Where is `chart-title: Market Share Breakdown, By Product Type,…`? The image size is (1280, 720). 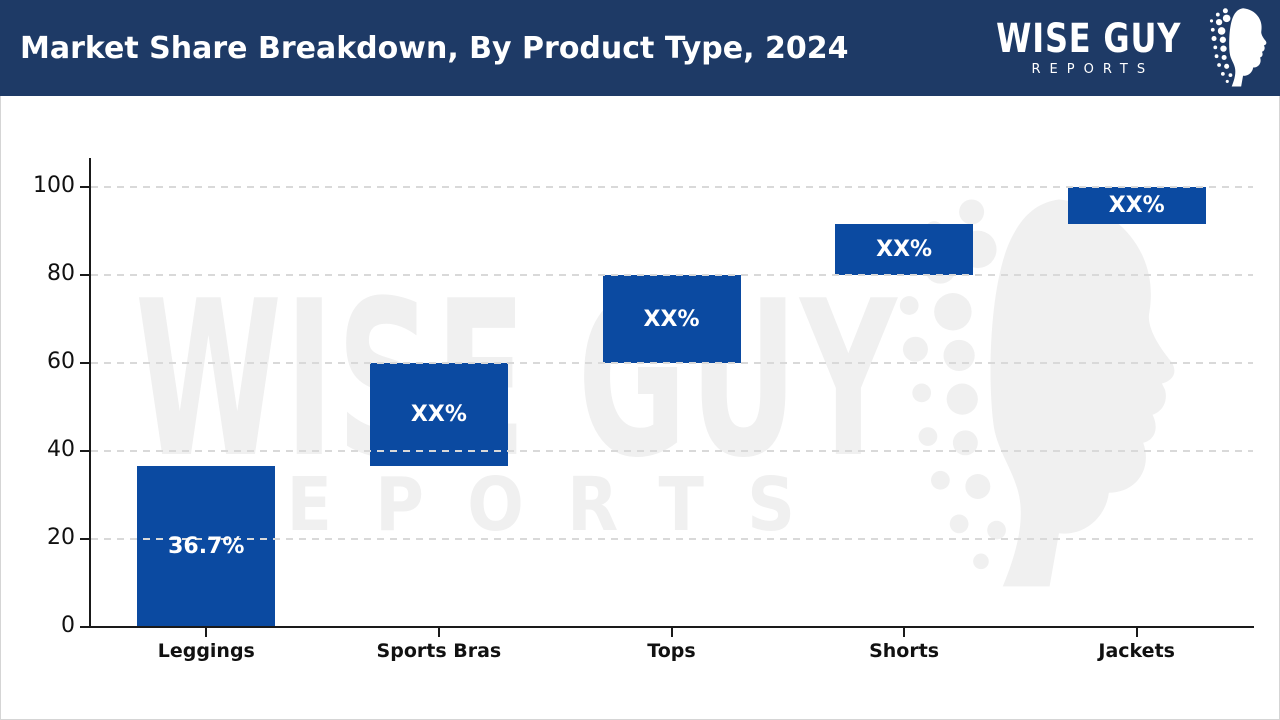
chart-title: Market Share Breakdown, By Product Type,… is located at coordinates (434, 48).